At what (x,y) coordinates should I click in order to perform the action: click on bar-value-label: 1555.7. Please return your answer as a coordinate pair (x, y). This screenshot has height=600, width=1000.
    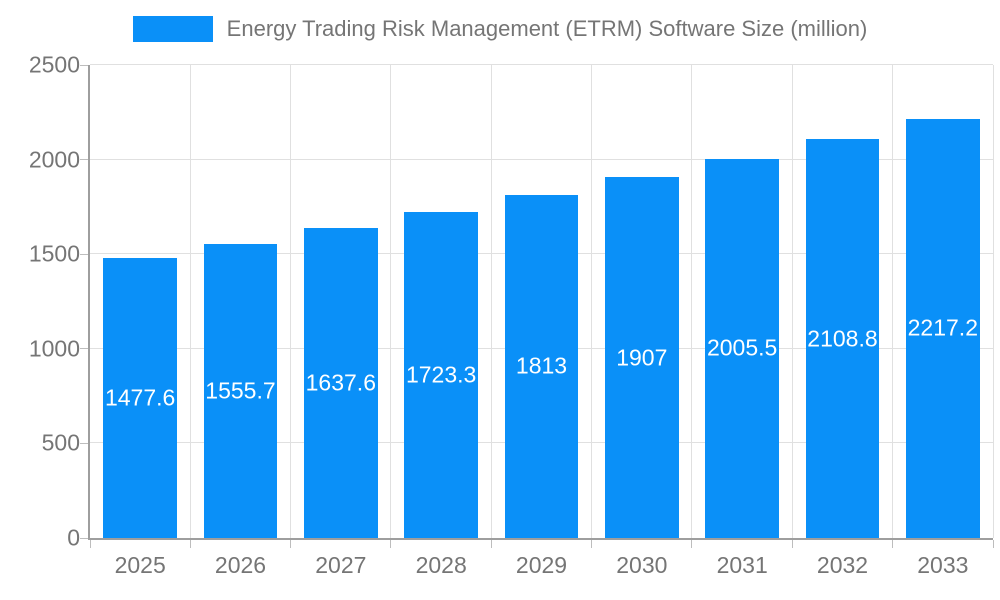
    Looking at the image, I should click on (240, 390).